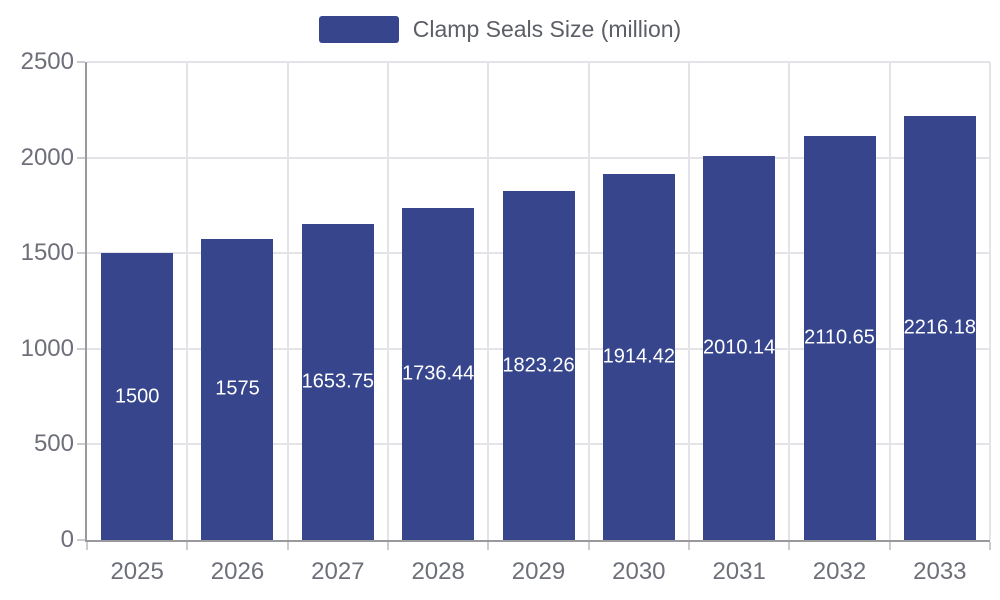 Image resolution: width=1000 pixels, height=600 pixels. I want to click on y-axis-tick-label: 500, so click(53, 444).